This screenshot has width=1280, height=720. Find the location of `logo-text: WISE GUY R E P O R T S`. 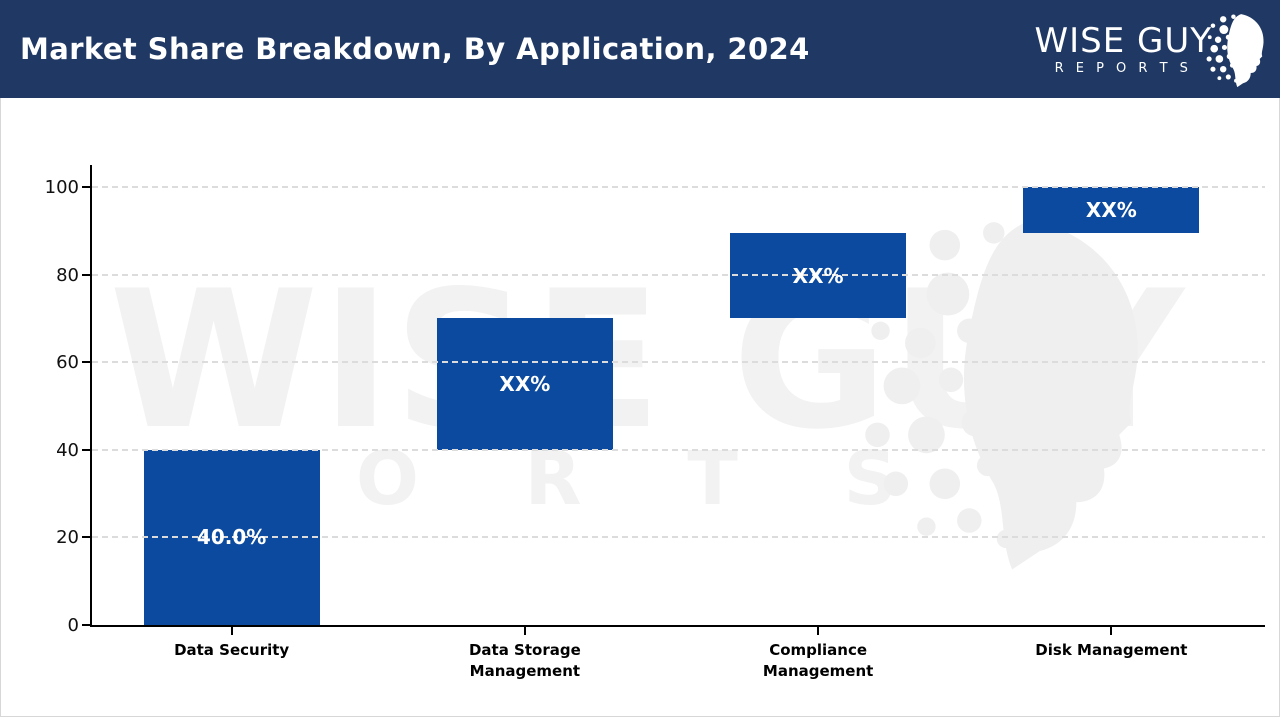

logo-text: WISE GUY R E P O R T S is located at coordinates (1123, 48).